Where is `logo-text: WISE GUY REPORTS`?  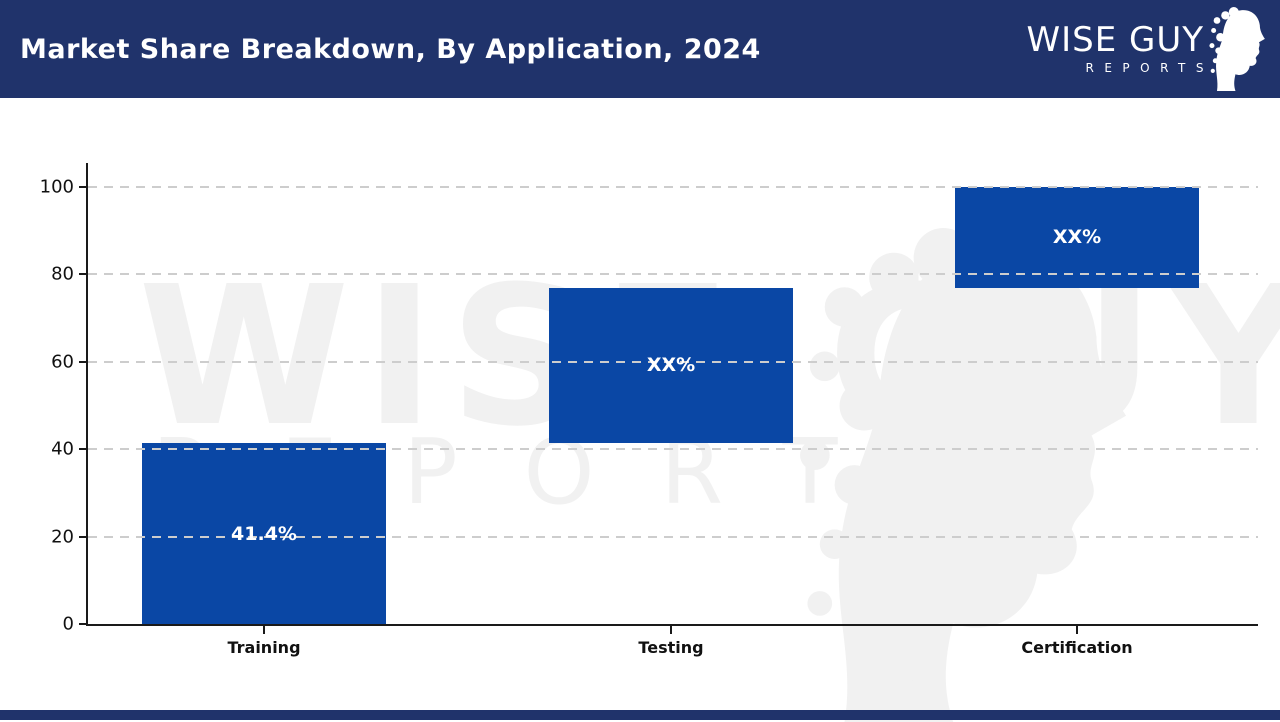 logo-text: WISE GUY REPORTS is located at coordinates (1115, 47).